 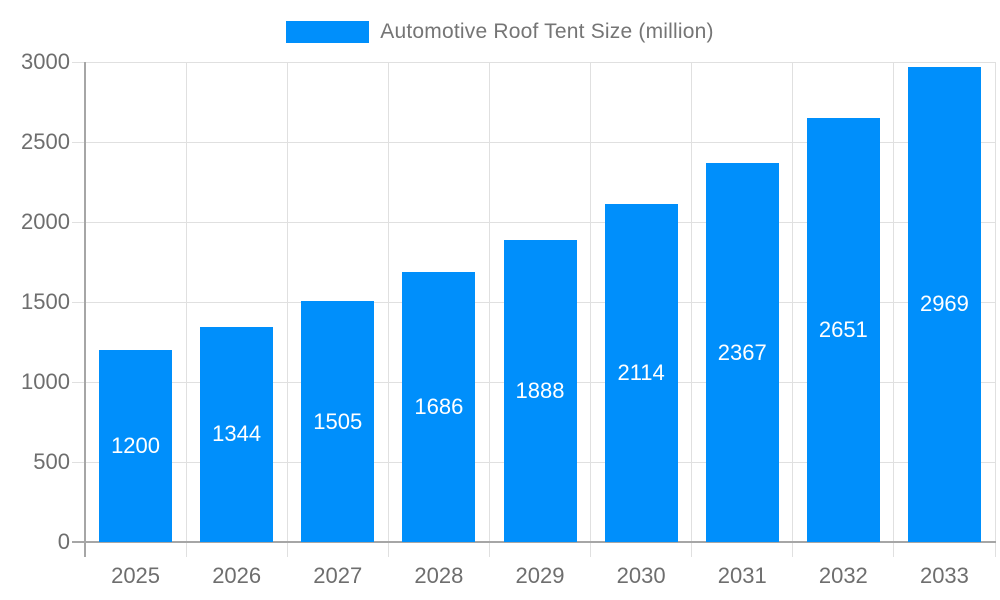 I want to click on x-axis-label: 2032, so click(x=843, y=575).